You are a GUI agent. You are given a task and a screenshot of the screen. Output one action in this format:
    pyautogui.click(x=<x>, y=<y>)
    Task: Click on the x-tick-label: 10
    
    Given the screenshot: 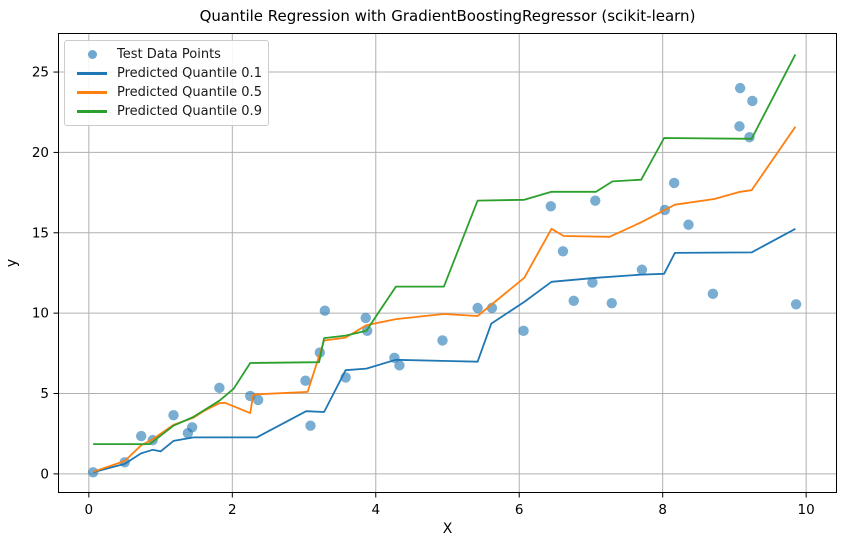 What is the action you would take?
    pyautogui.click(x=806, y=510)
    